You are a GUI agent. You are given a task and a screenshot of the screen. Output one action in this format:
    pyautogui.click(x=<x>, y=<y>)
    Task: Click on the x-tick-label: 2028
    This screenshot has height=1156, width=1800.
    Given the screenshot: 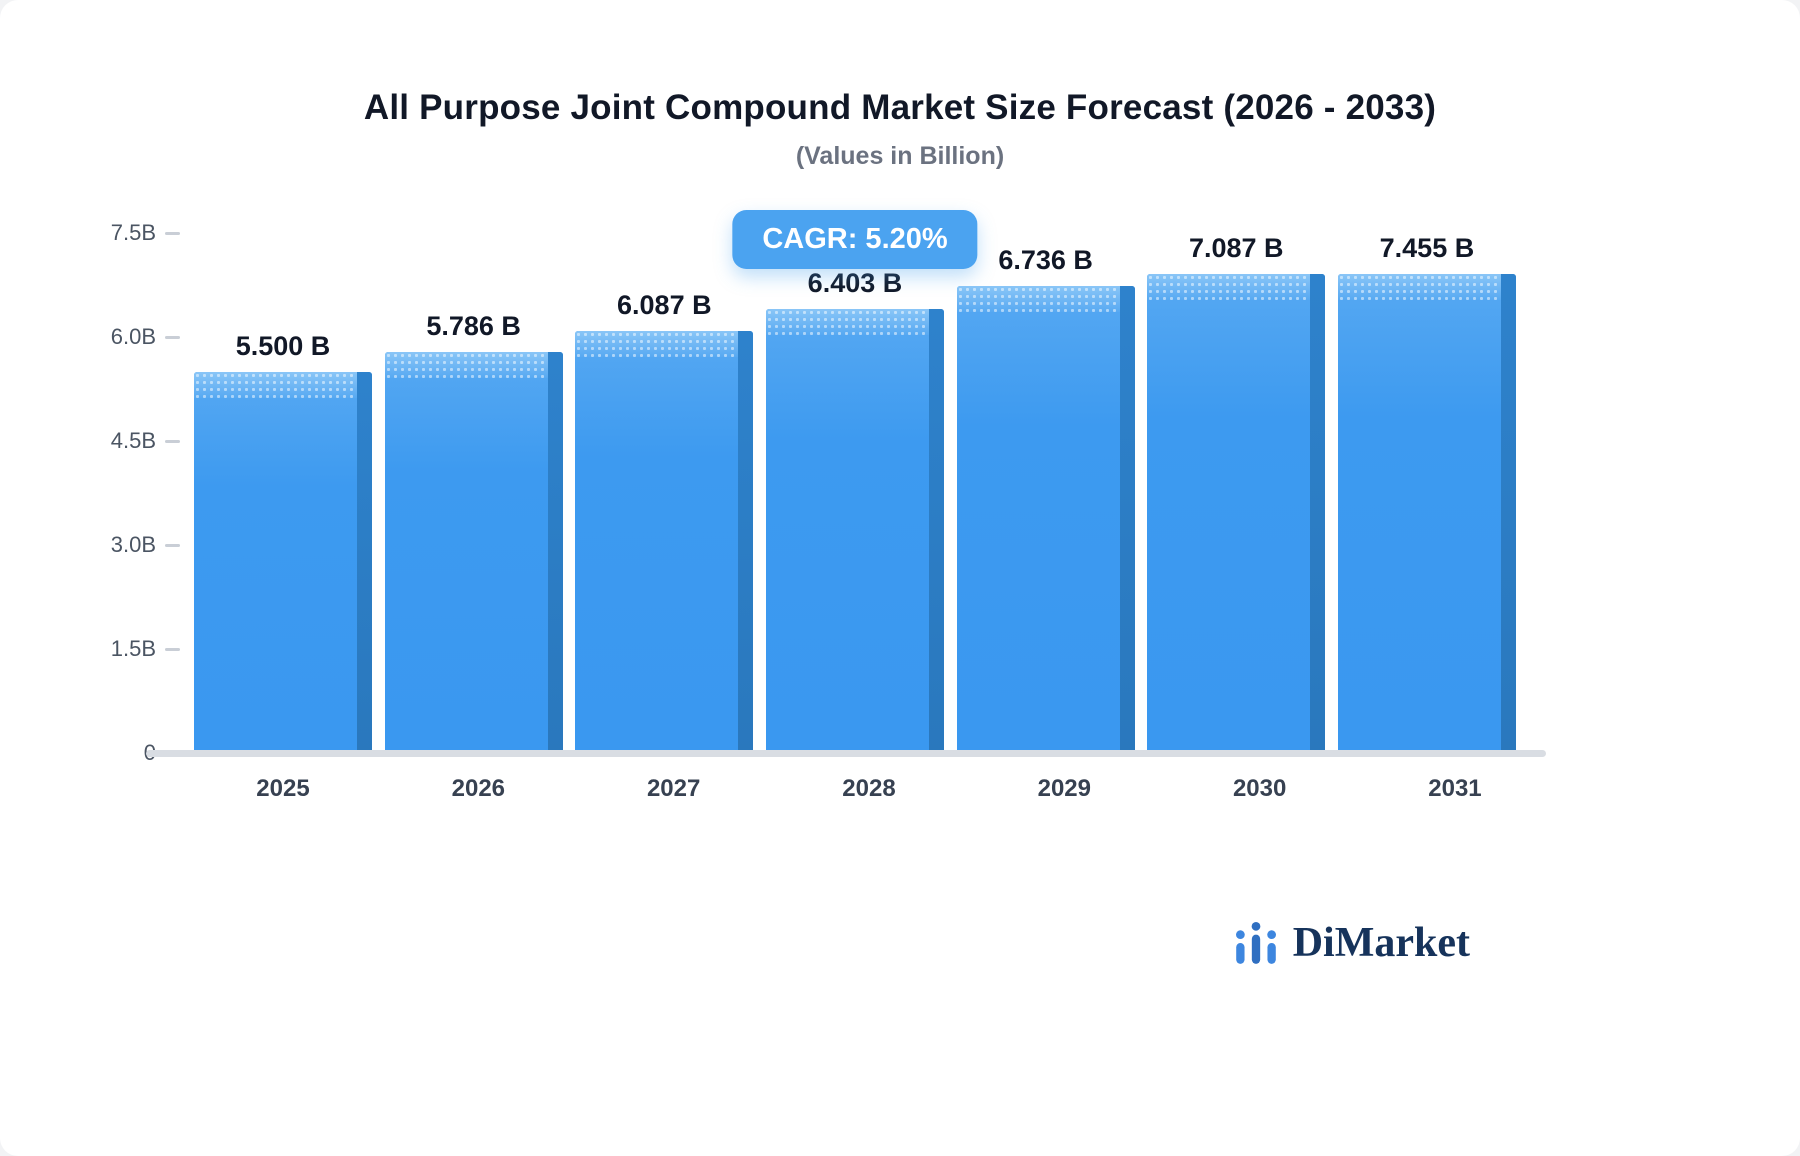 What is the action you would take?
    pyautogui.click(x=869, y=788)
    